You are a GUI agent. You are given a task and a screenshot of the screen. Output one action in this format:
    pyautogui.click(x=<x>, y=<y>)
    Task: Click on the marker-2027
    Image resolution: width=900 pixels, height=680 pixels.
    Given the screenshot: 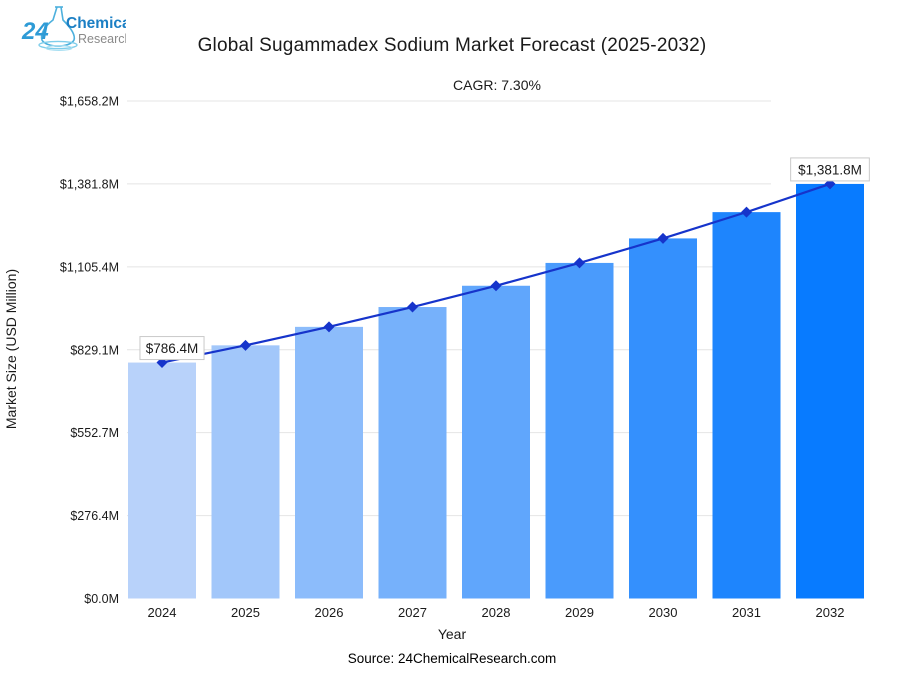 What is the action you would take?
    pyautogui.click(x=412, y=307)
    